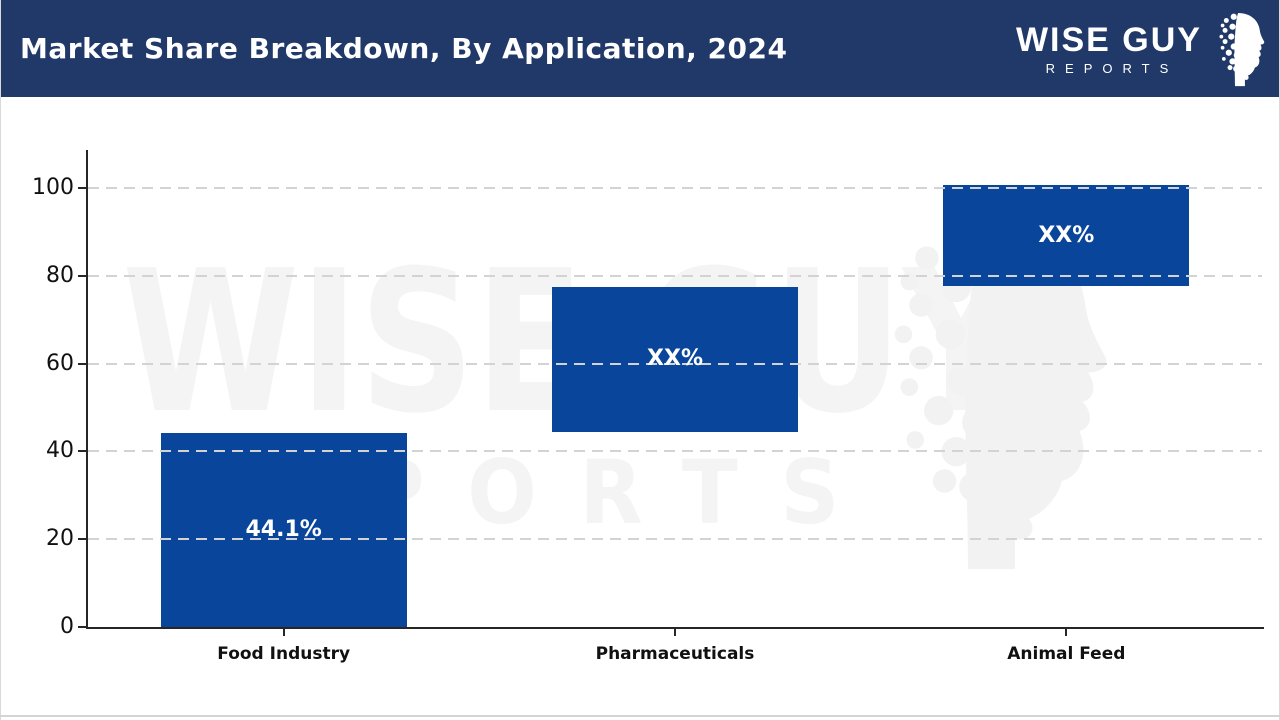 The image size is (1280, 720). I want to click on y-tick-label: 0, so click(67, 626).